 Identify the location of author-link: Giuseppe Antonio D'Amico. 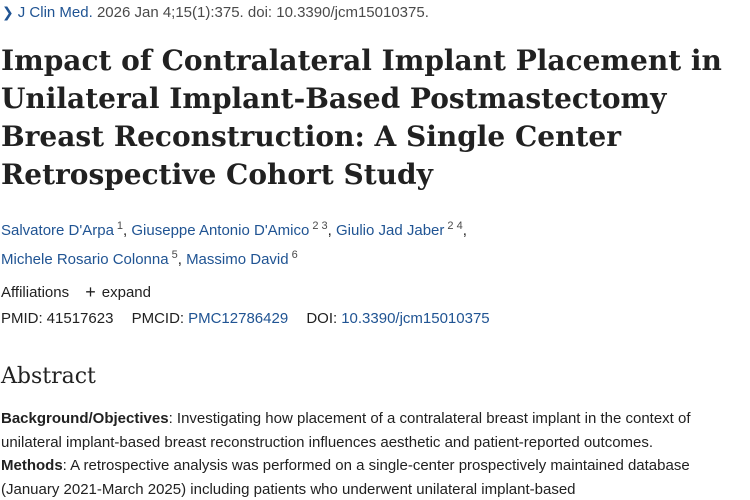
(220, 230).